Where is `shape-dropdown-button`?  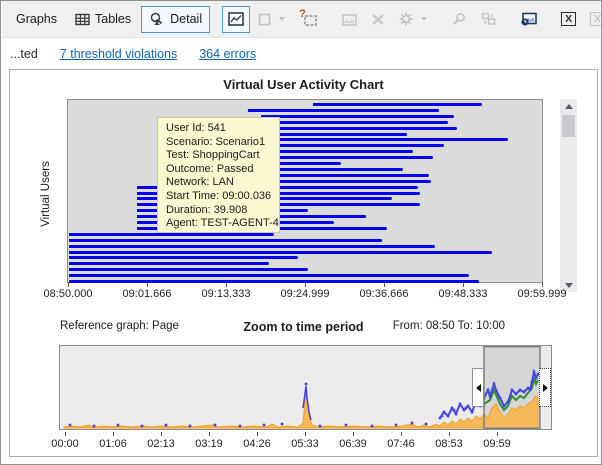
shape-dropdown-button is located at coordinates (271, 19).